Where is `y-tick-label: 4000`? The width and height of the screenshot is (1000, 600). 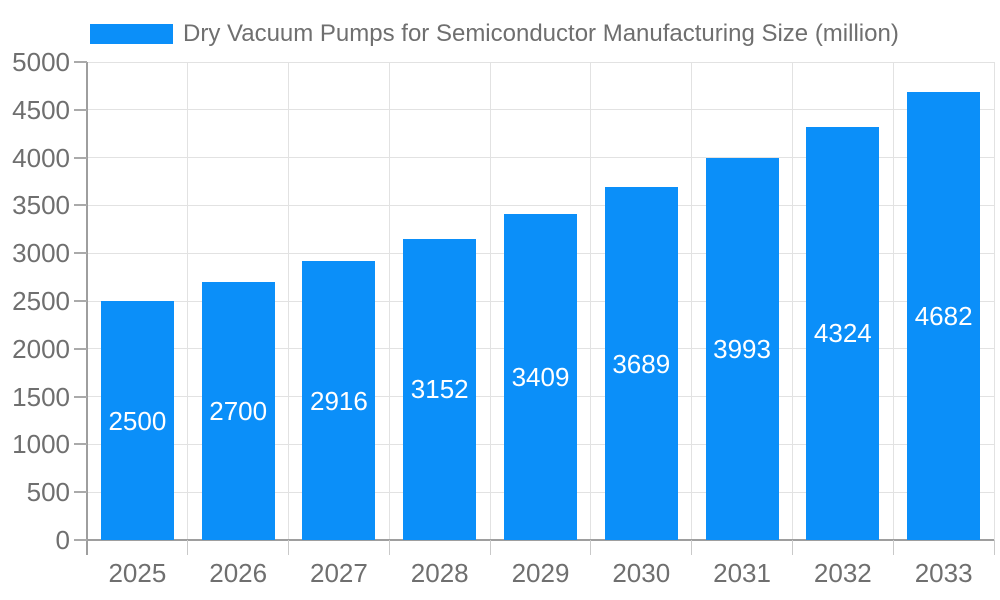
y-tick-label: 4000 is located at coordinates (41, 157).